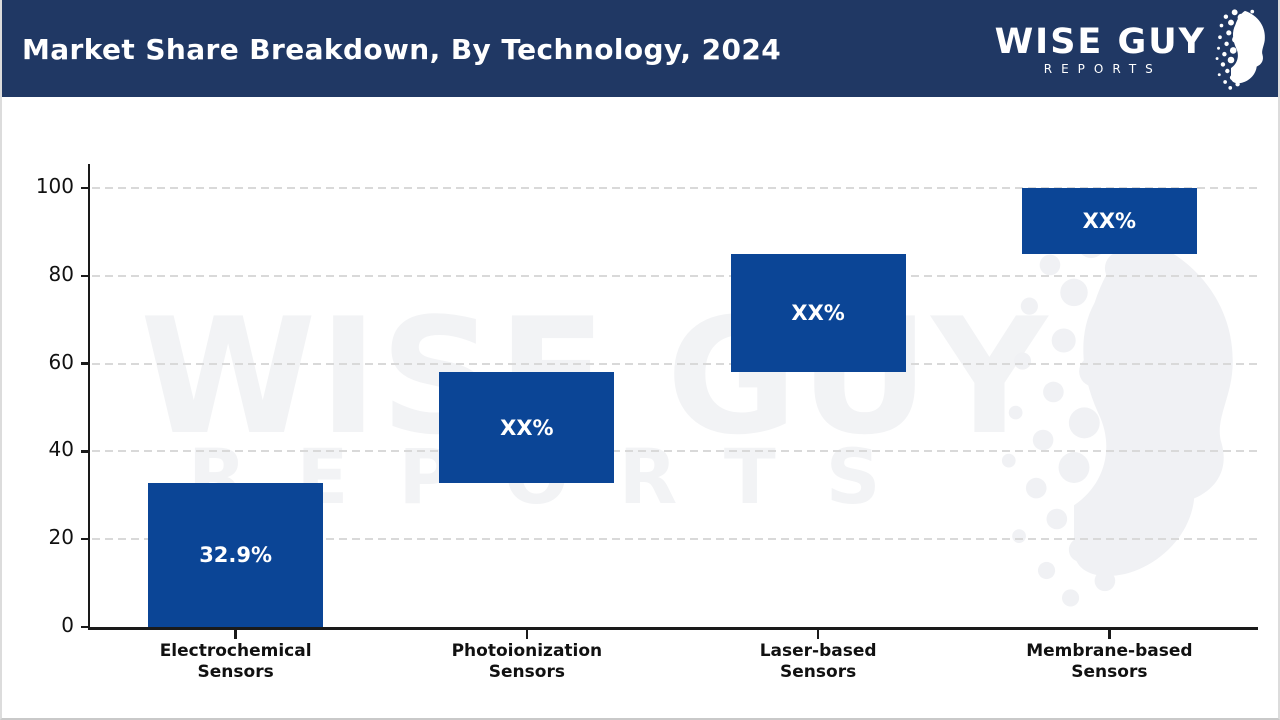  I want to click on y-tick-label: 40, so click(61, 449).